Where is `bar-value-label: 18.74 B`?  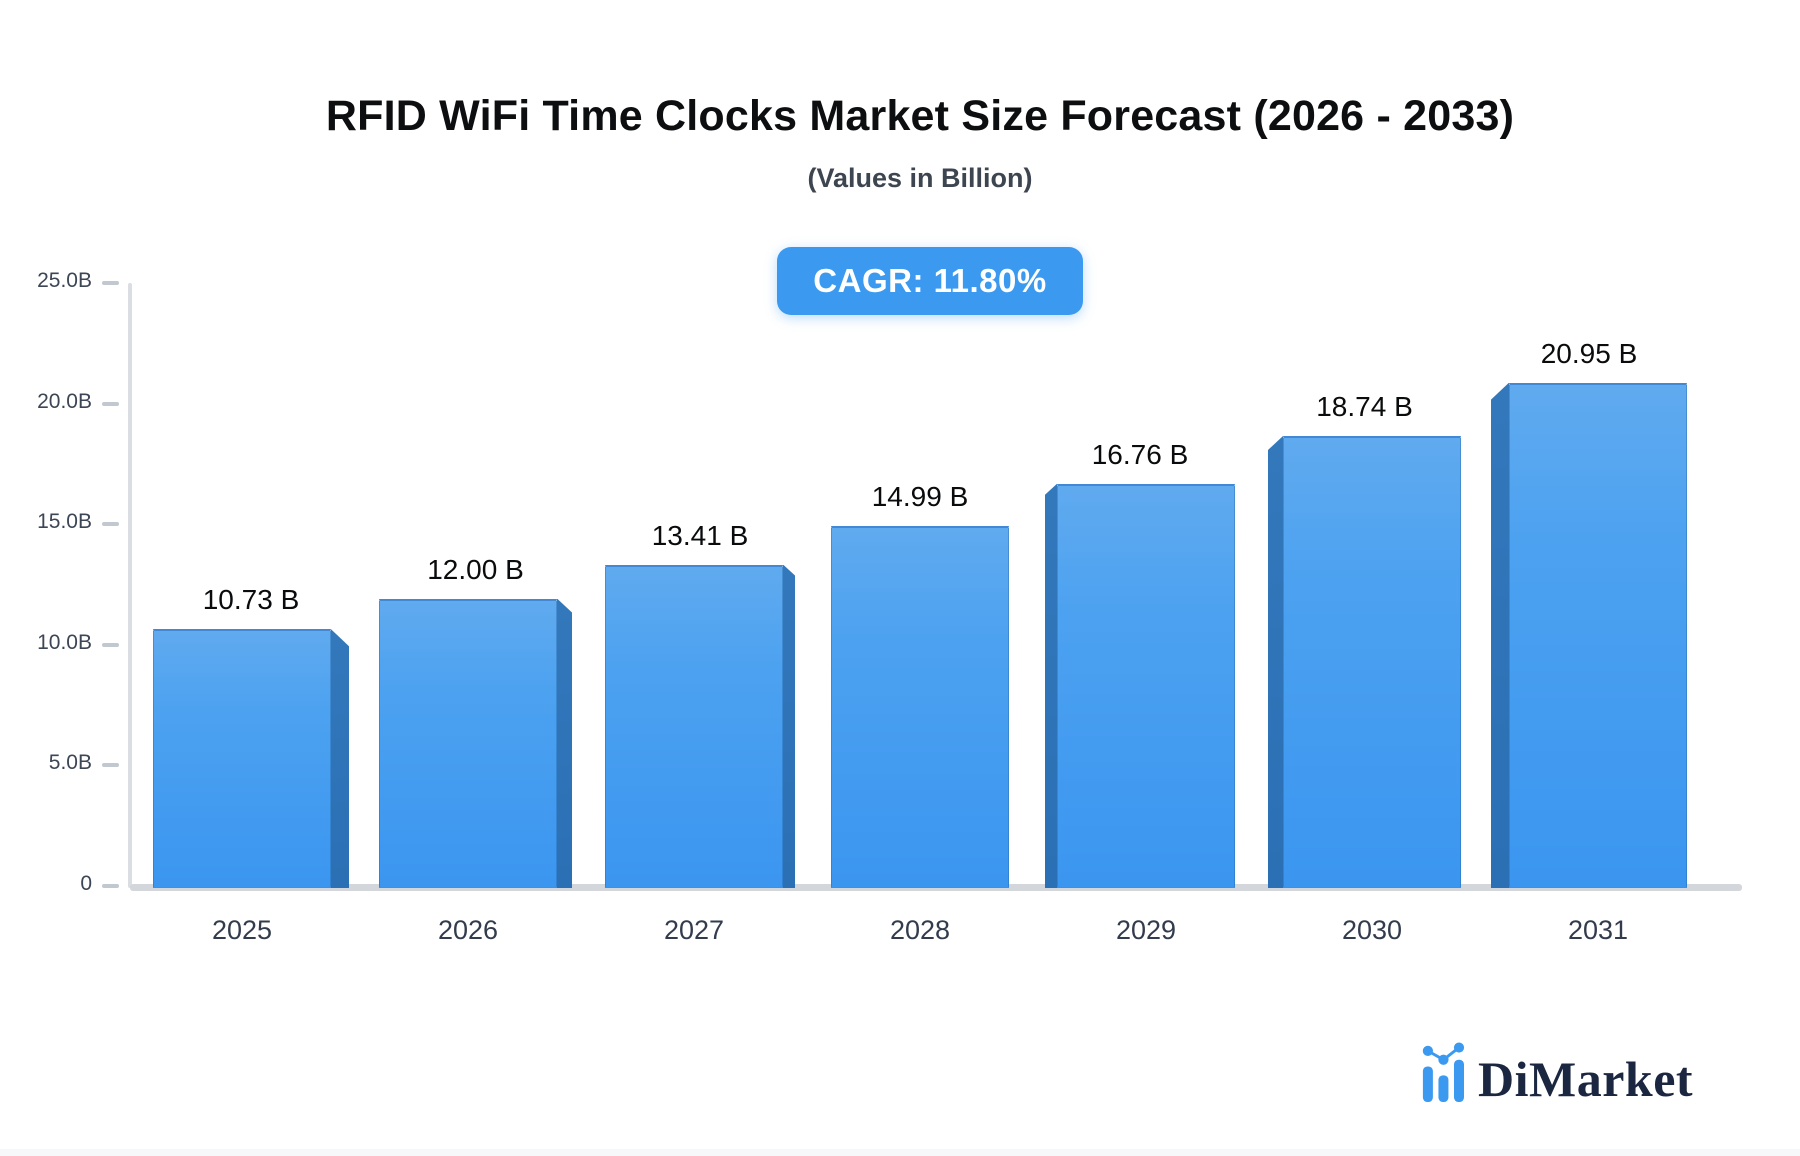 bar-value-label: 18.74 B is located at coordinates (1364, 406).